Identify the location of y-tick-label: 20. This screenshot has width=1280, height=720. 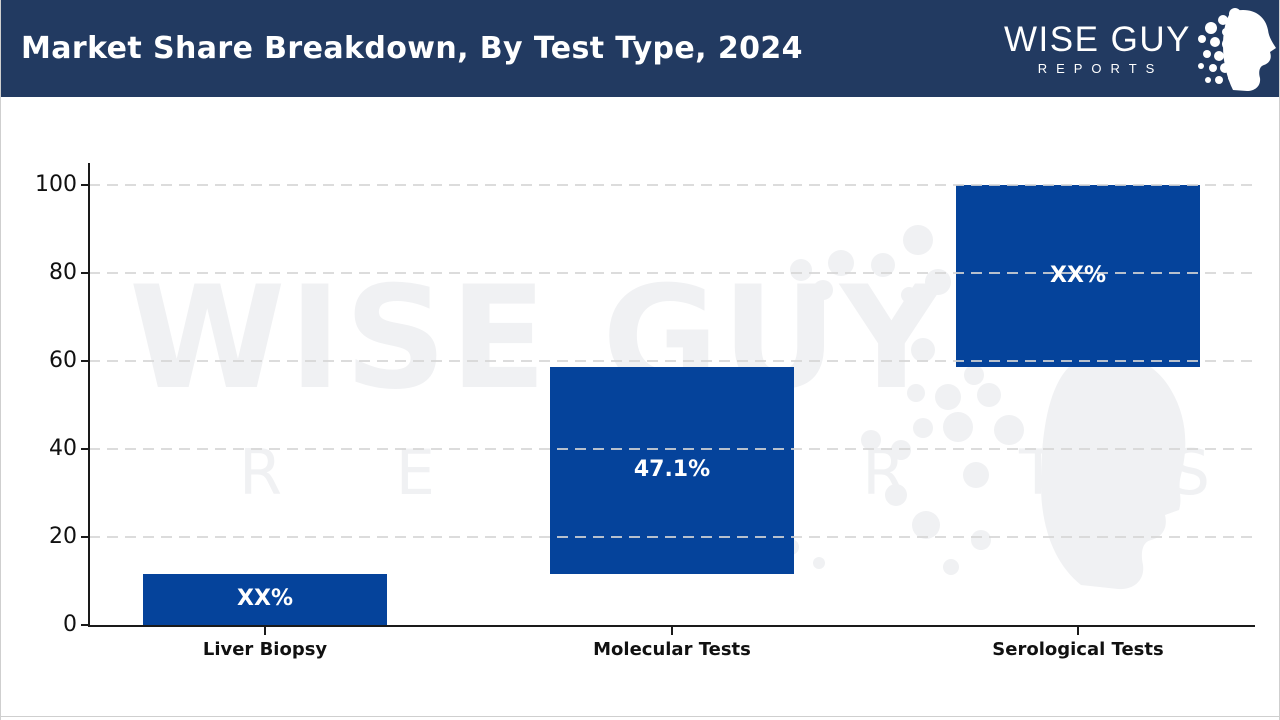
(63, 536).